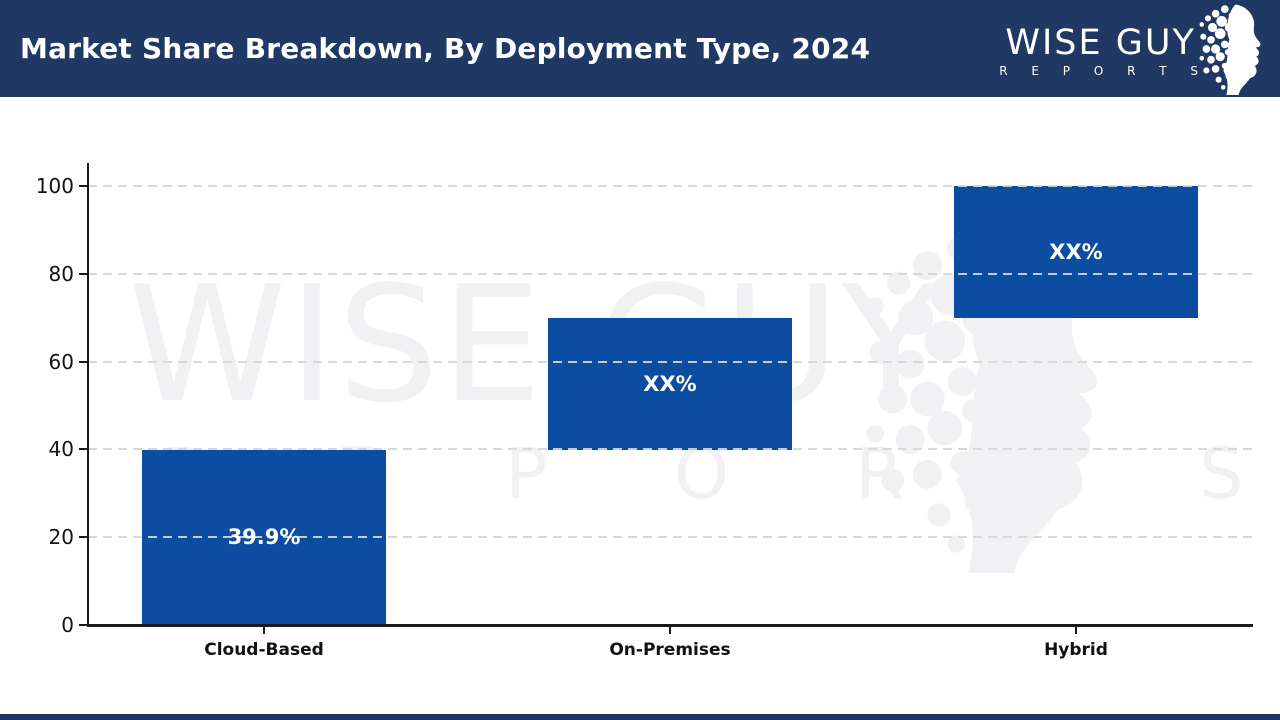 The height and width of the screenshot is (720, 1280). I want to click on category-label-1: Cloud-Based, so click(264, 650).